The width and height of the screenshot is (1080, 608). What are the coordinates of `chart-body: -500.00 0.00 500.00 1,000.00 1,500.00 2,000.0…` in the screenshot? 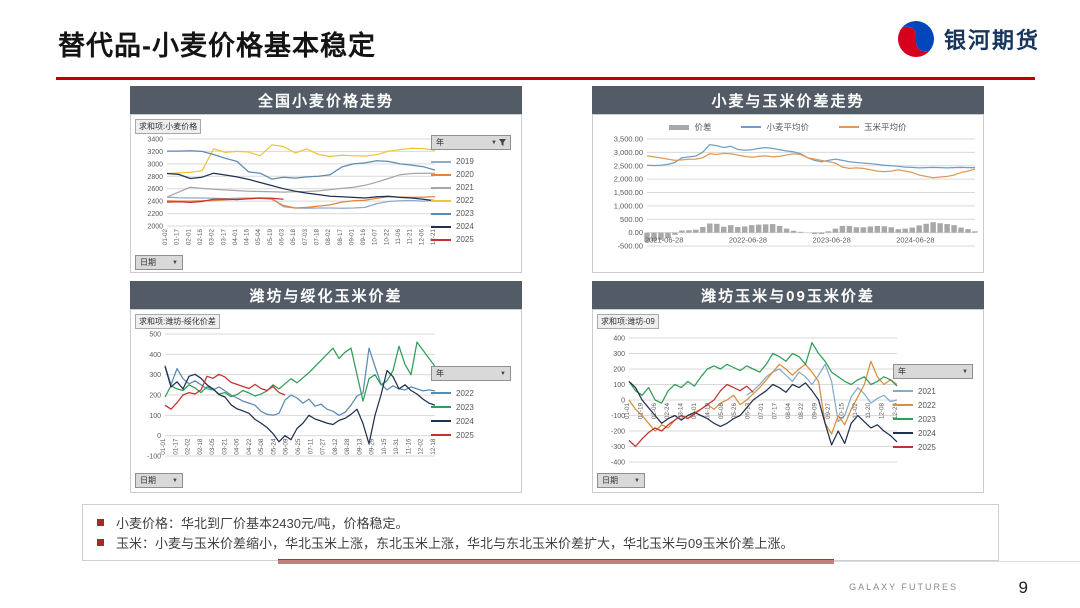 It's located at (788, 193).